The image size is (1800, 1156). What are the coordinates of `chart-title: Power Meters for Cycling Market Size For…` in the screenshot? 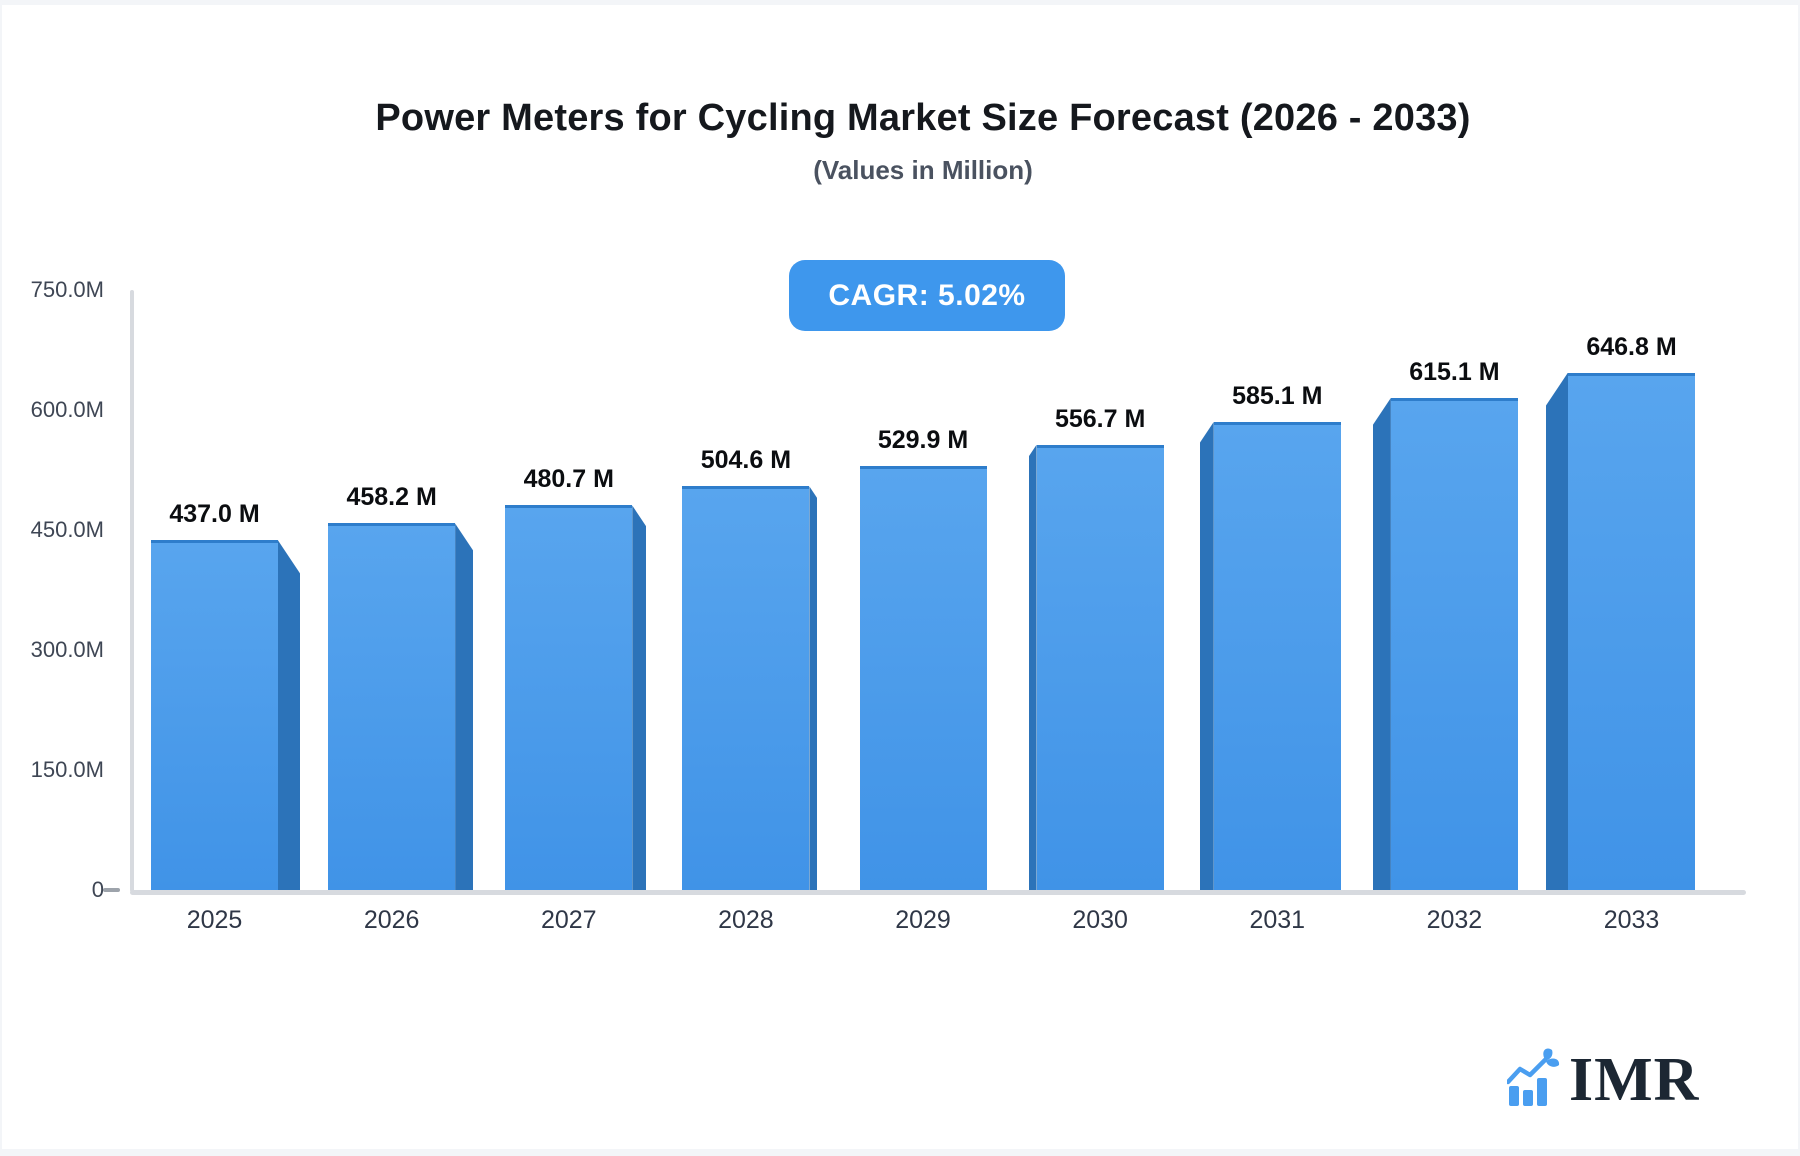 It's located at (923, 118).